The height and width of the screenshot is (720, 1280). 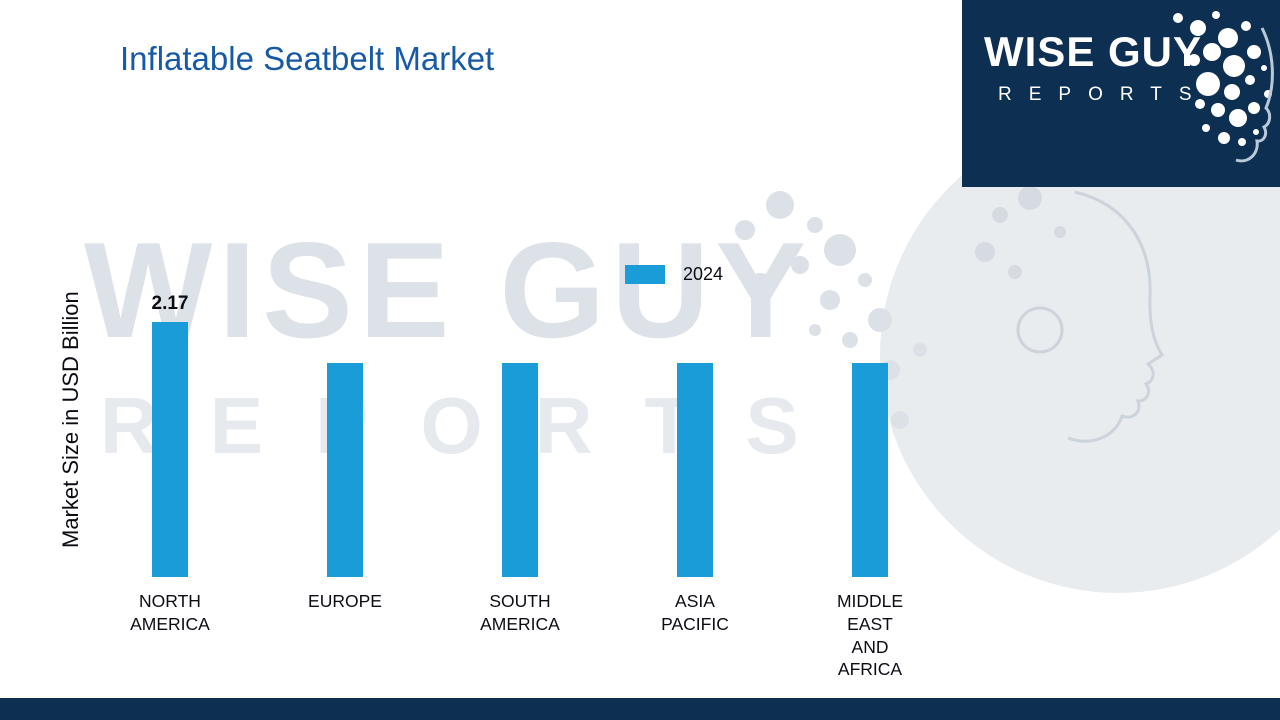 I want to click on bar-south-america, so click(x=520, y=470).